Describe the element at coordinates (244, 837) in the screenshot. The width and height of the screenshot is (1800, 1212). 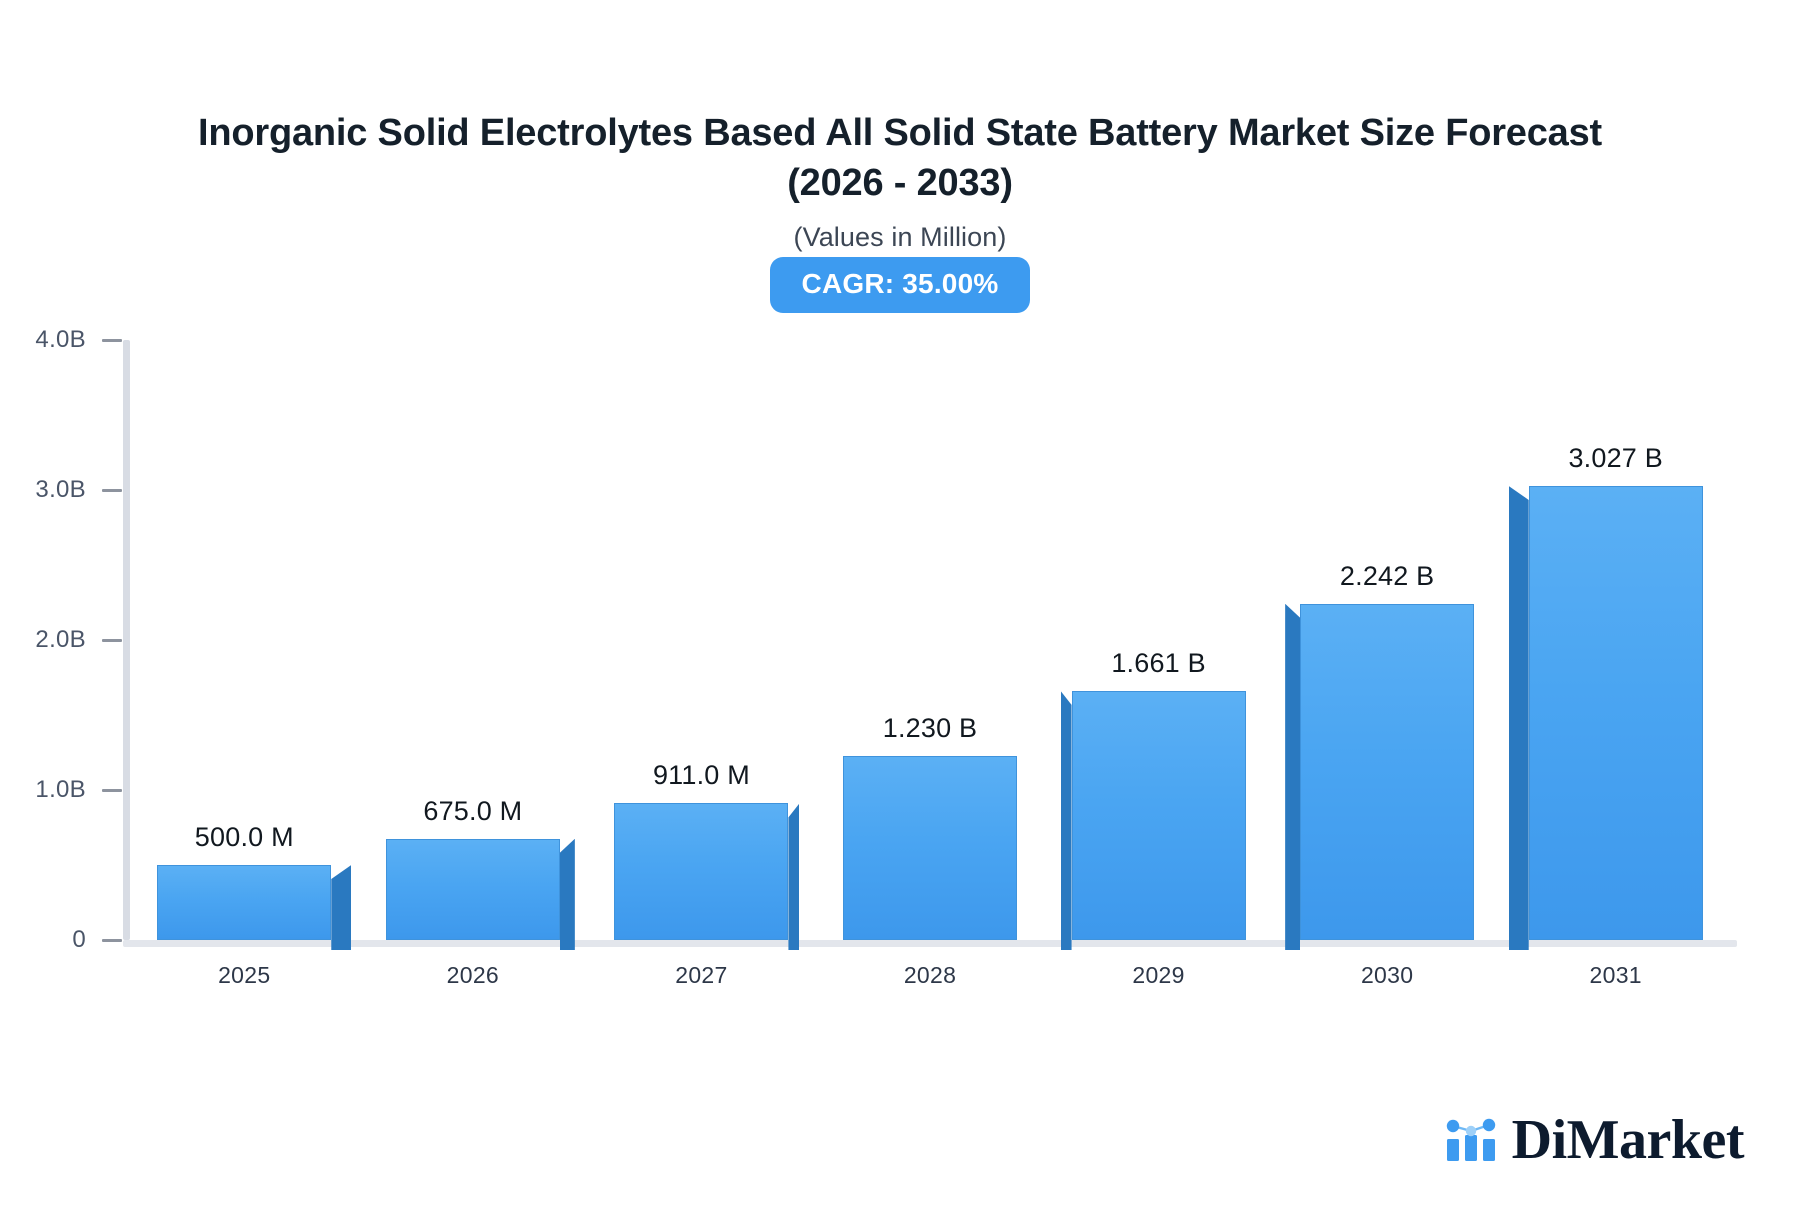
I see `bar-value-label: 500.0 M` at that location.